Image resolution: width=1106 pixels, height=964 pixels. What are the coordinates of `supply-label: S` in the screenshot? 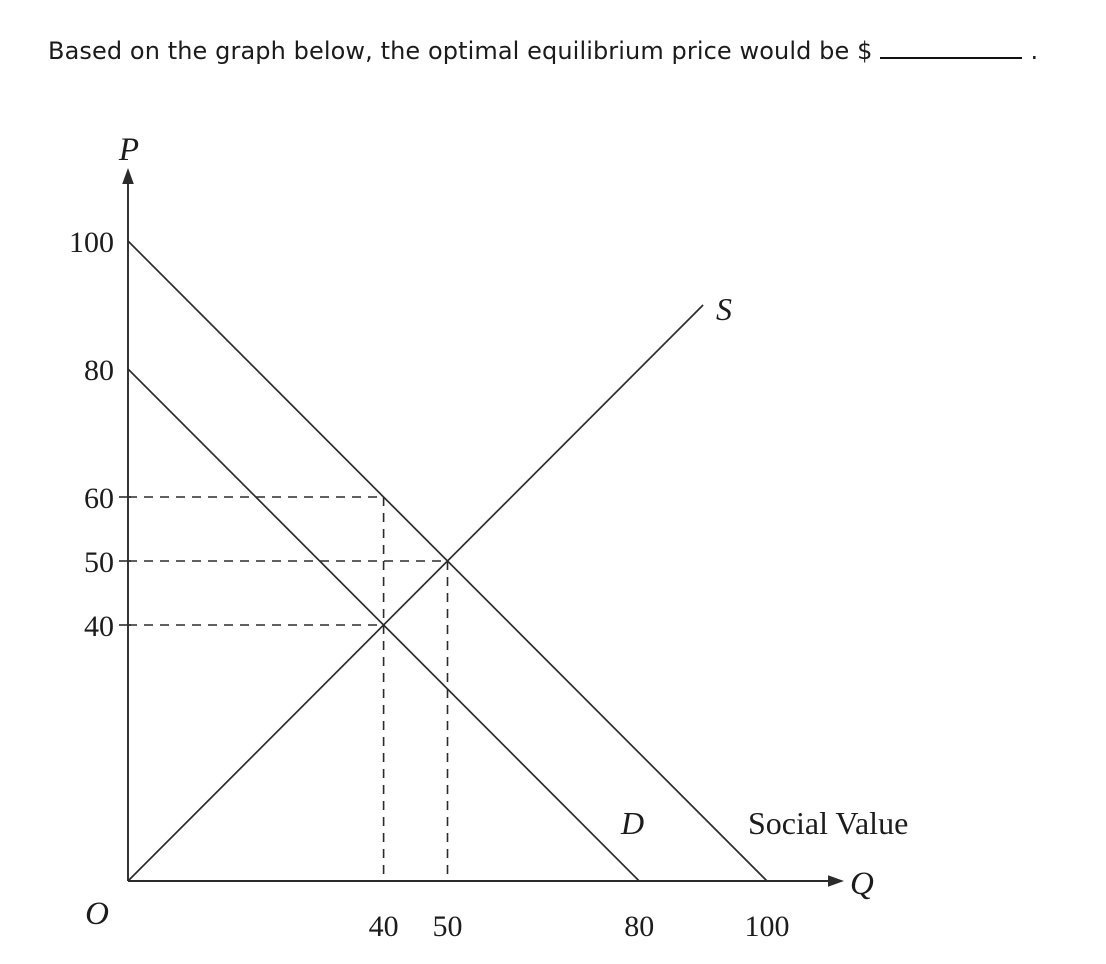 It's located at (724, 309).